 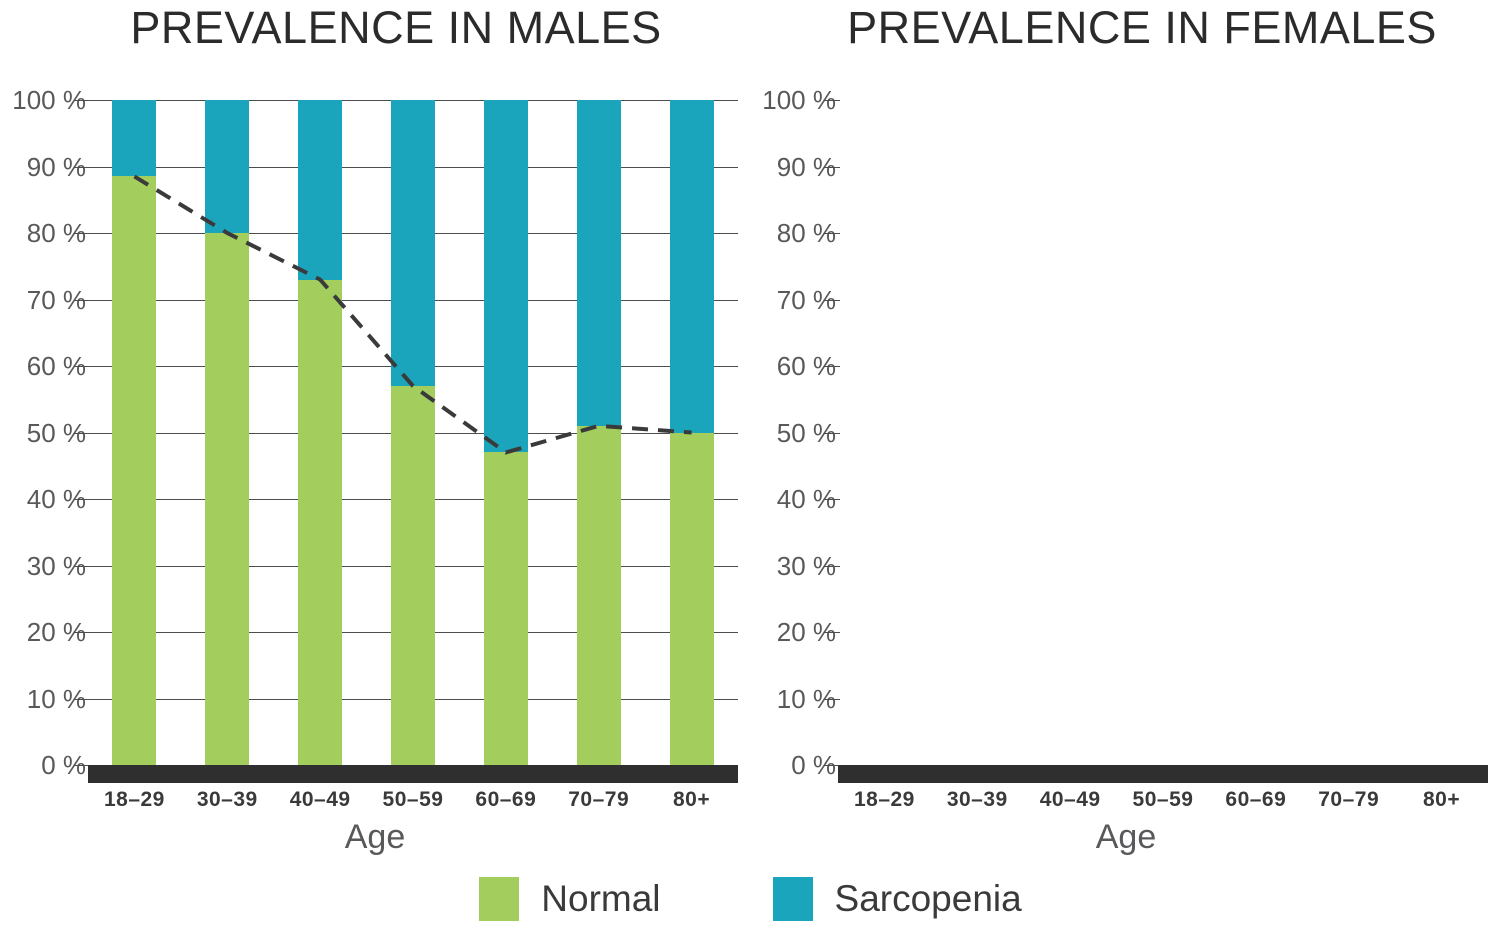 I want to click on legend-swatch-normal-icon, so click(x=499, y=899).